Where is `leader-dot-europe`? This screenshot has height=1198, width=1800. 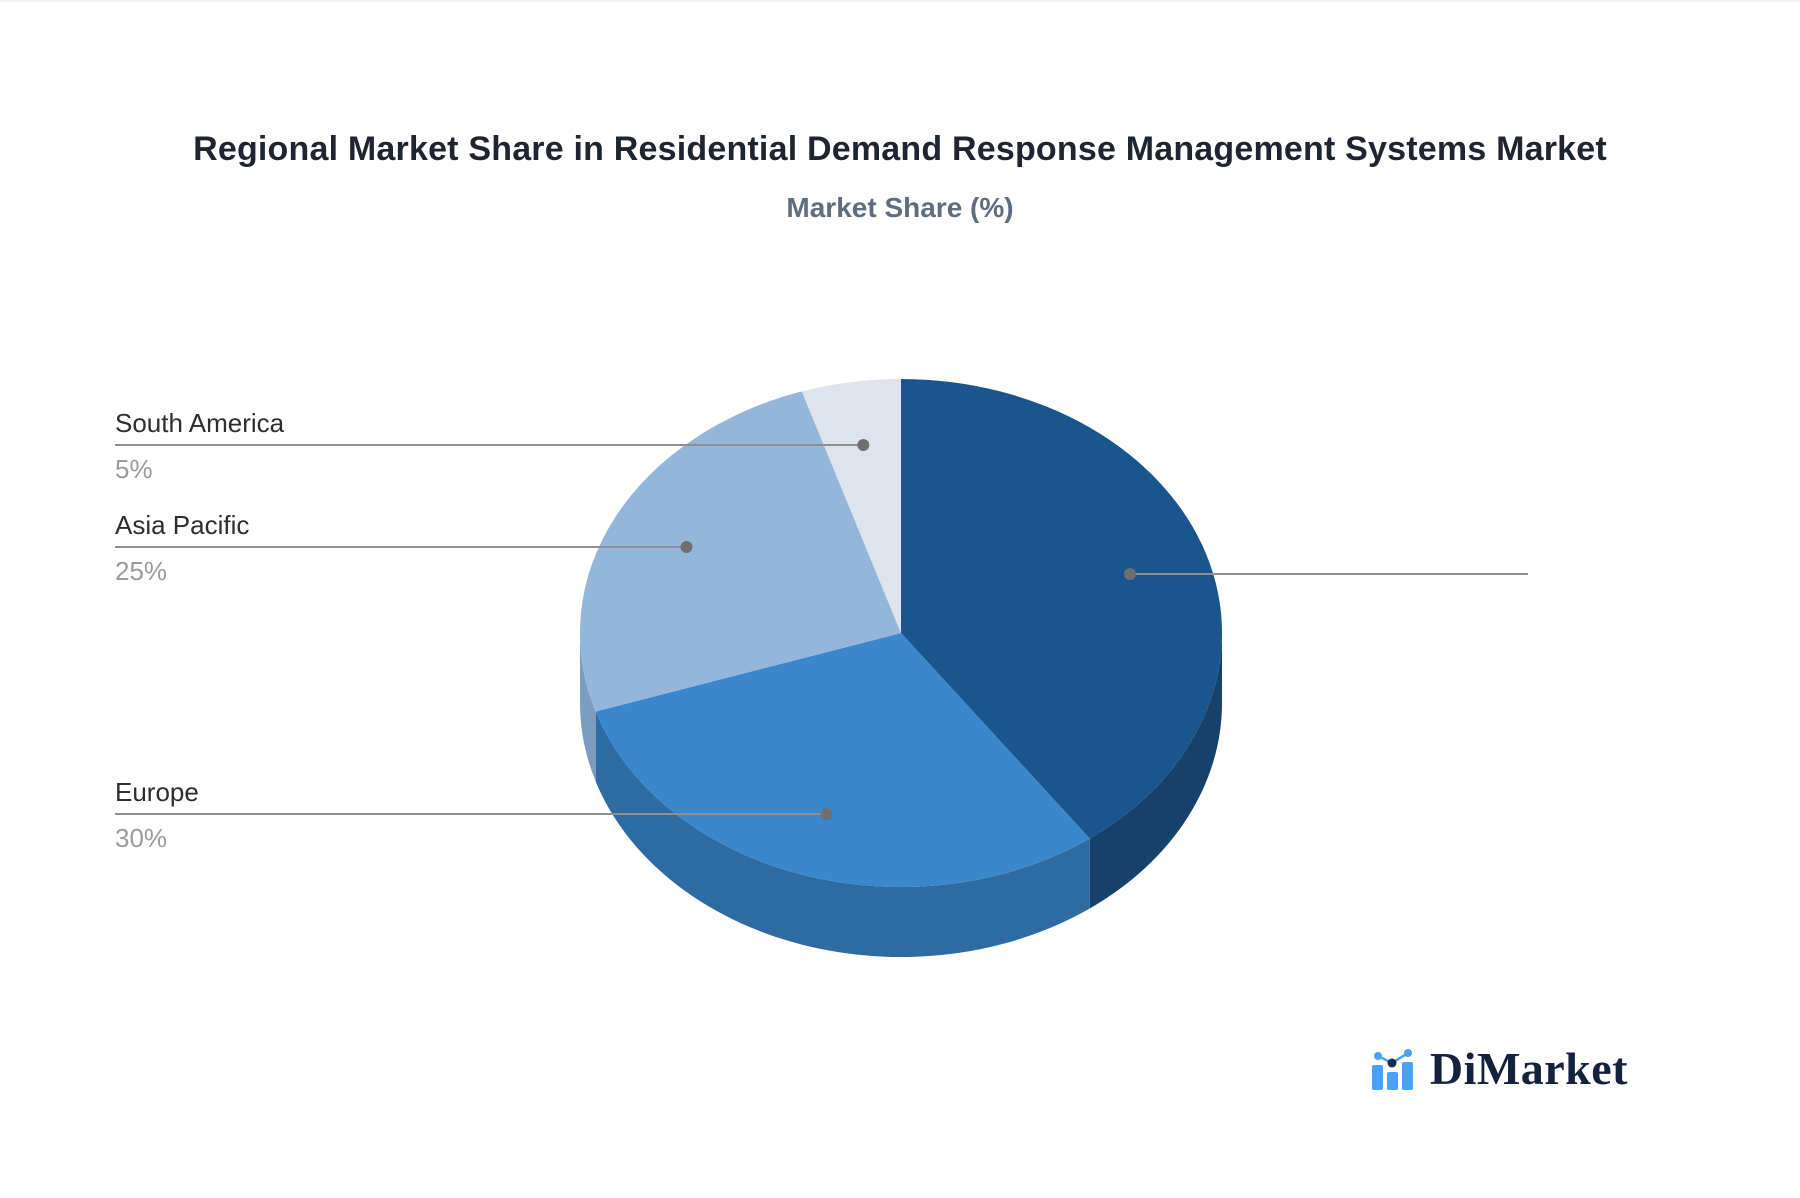
leader-dot-europe is located at coordinates (826, 814).